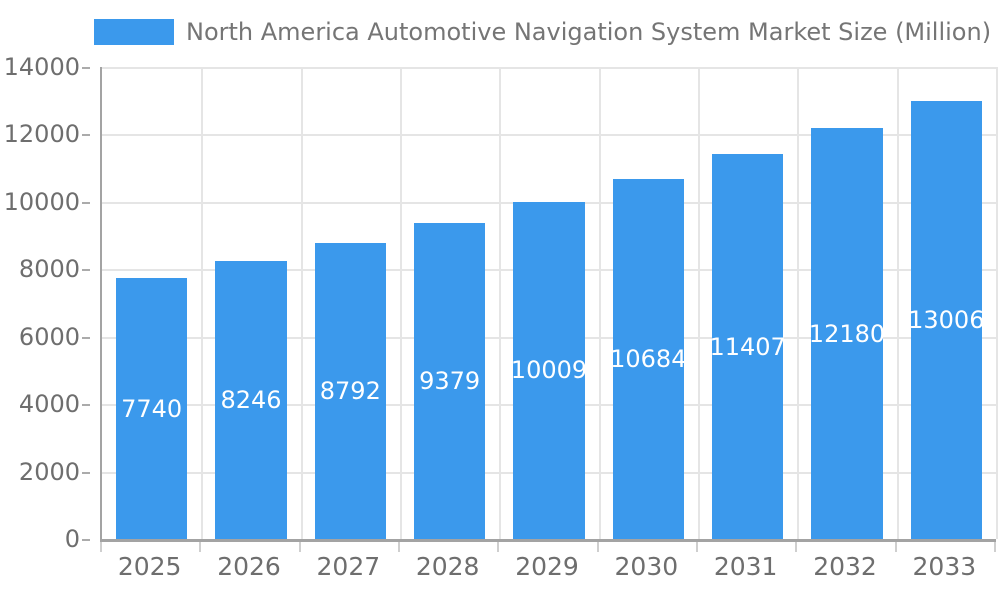 This screenshot has width=1000, height=600. I want to click on x-axis-tick-label: 2033, so click(944, 566).